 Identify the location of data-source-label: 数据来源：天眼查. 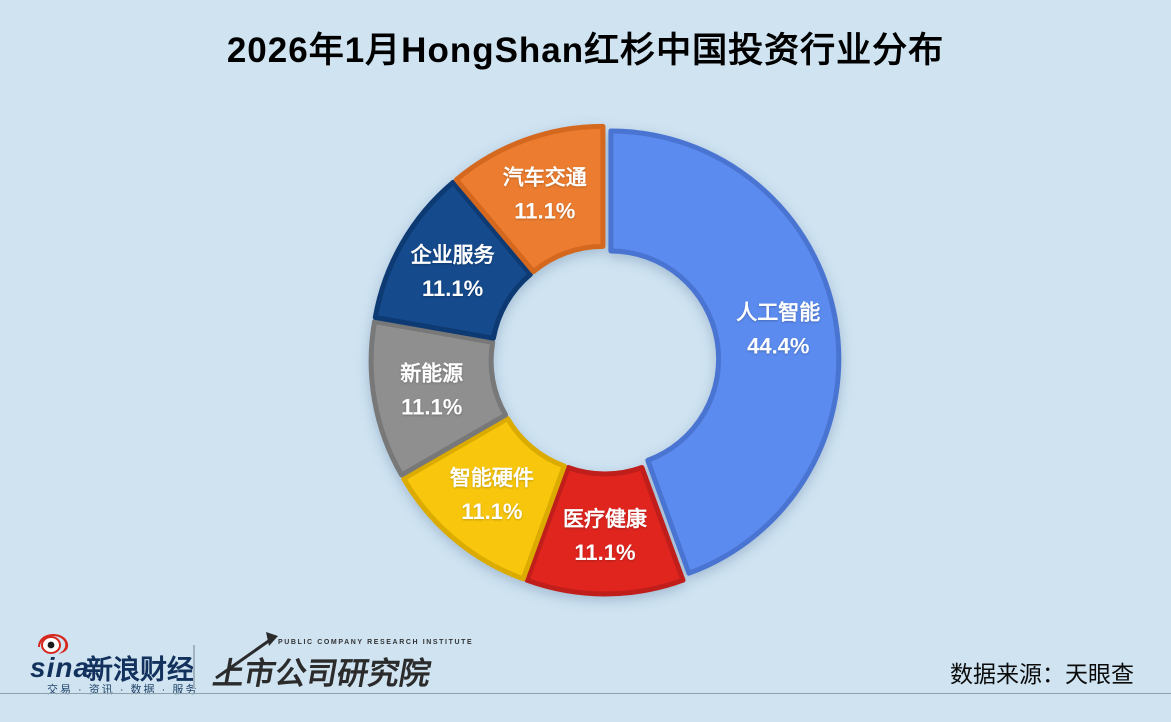
(1042, 674).